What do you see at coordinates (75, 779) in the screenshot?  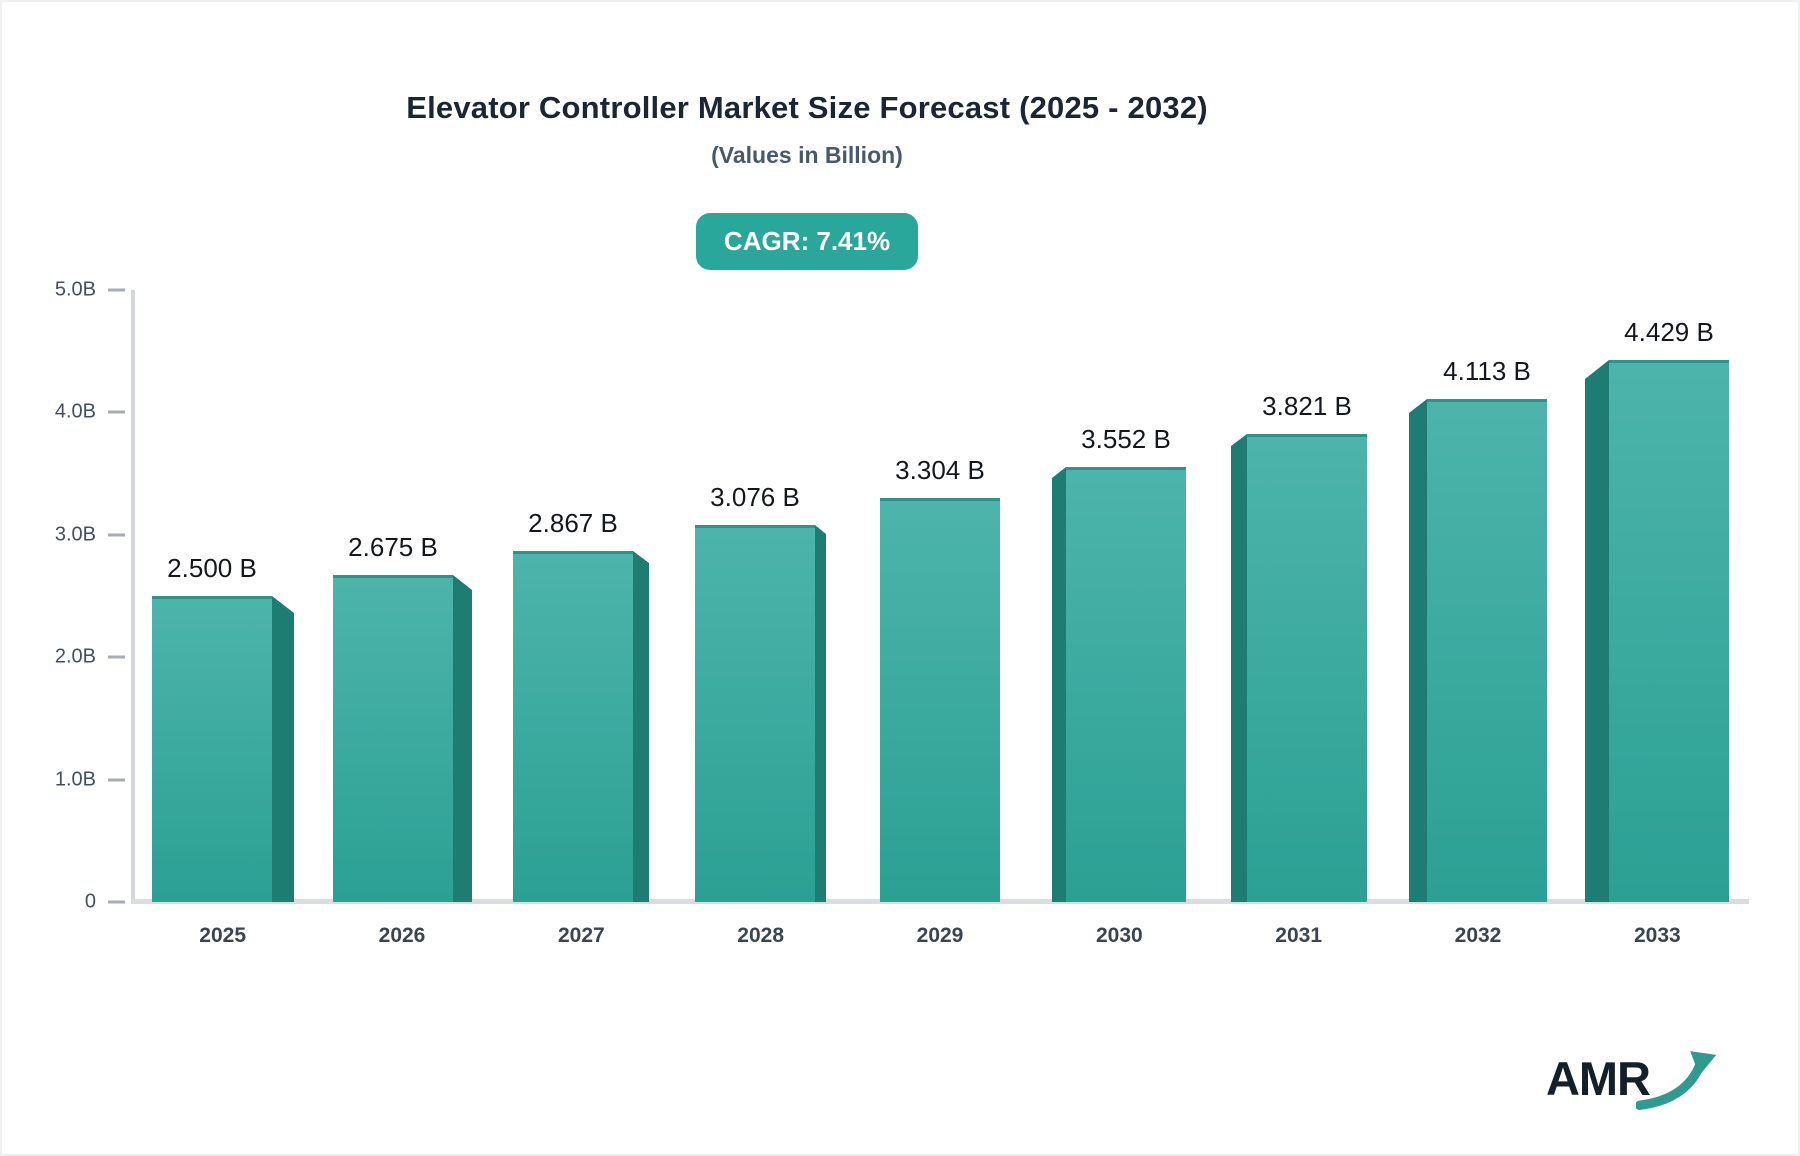 I see `y-tick-label: 1.0B` at bounding box center [75, 779].